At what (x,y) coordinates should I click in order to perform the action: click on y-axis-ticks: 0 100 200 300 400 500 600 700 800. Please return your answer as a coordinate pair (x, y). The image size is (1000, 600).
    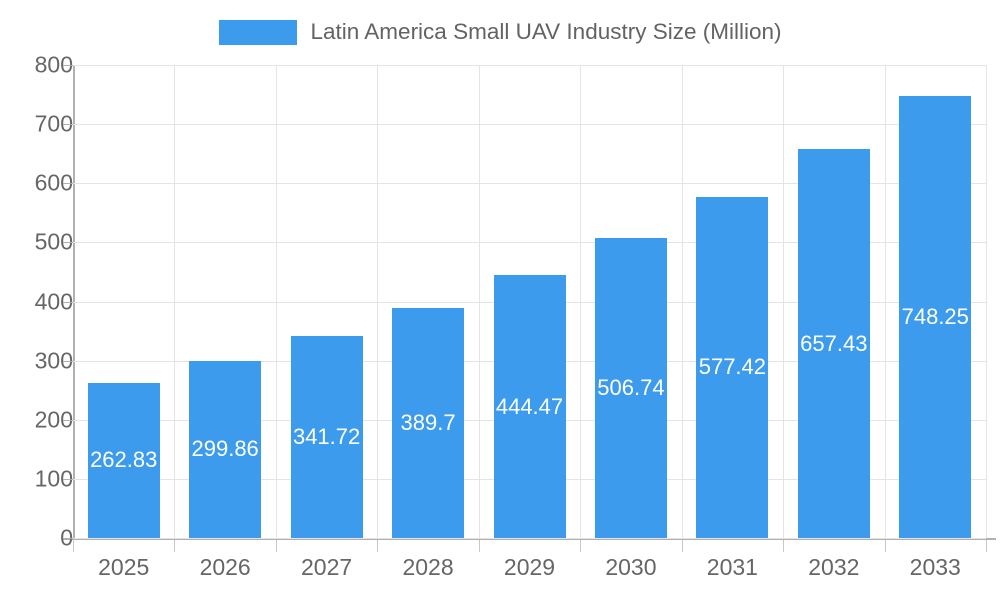
    Looking at the image, I should click on (36, 300).